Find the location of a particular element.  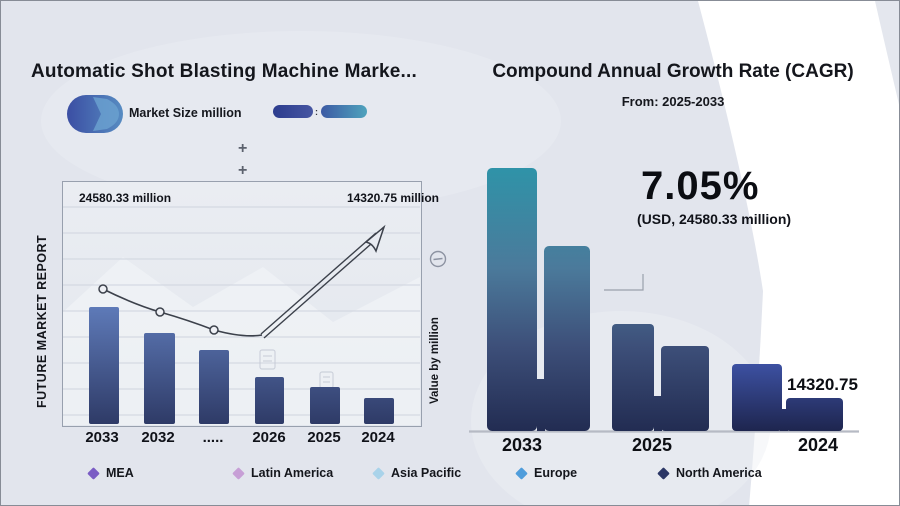

legend-item-asia-pacific: Asia Pacific is located at coordinates (417, 473).